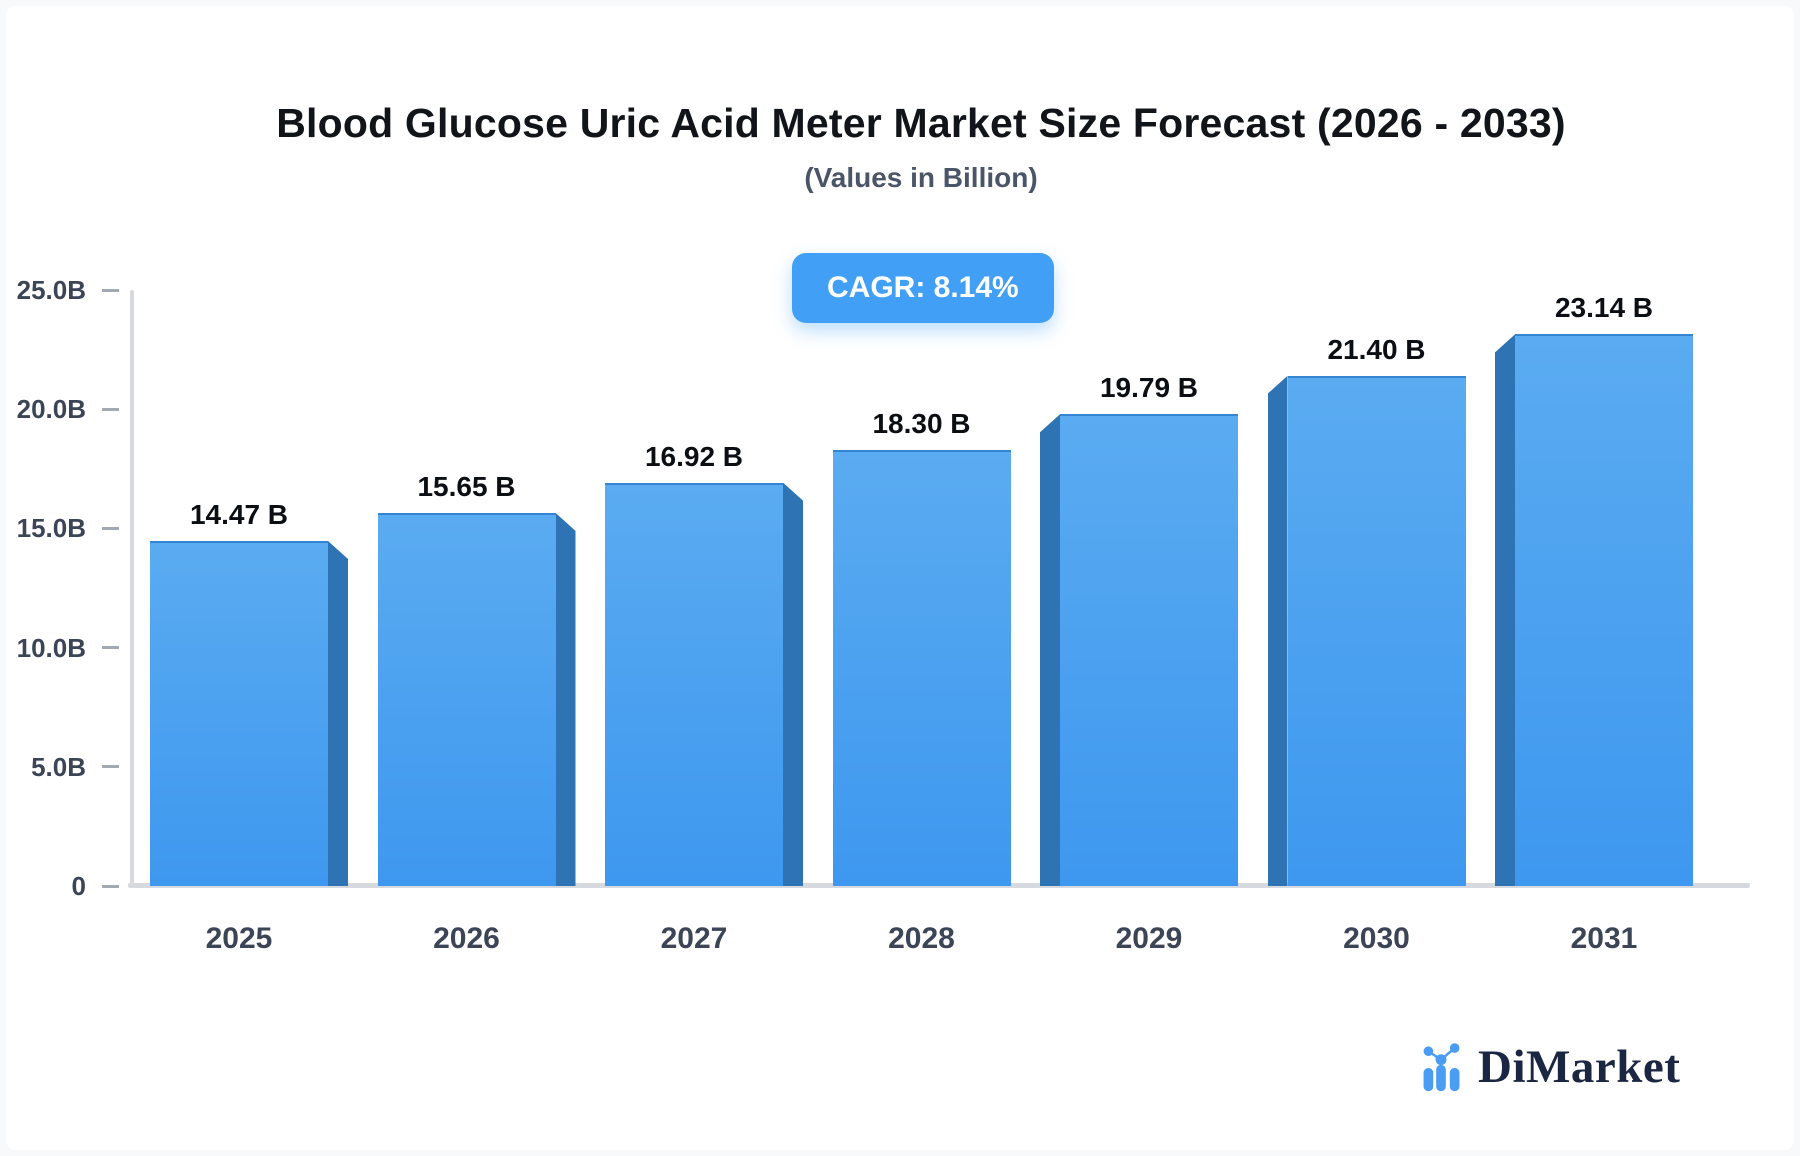  Describe the element at coordinates (51, 647) in the screenshot. I see `y-axis-label: 10.0B` at that location.